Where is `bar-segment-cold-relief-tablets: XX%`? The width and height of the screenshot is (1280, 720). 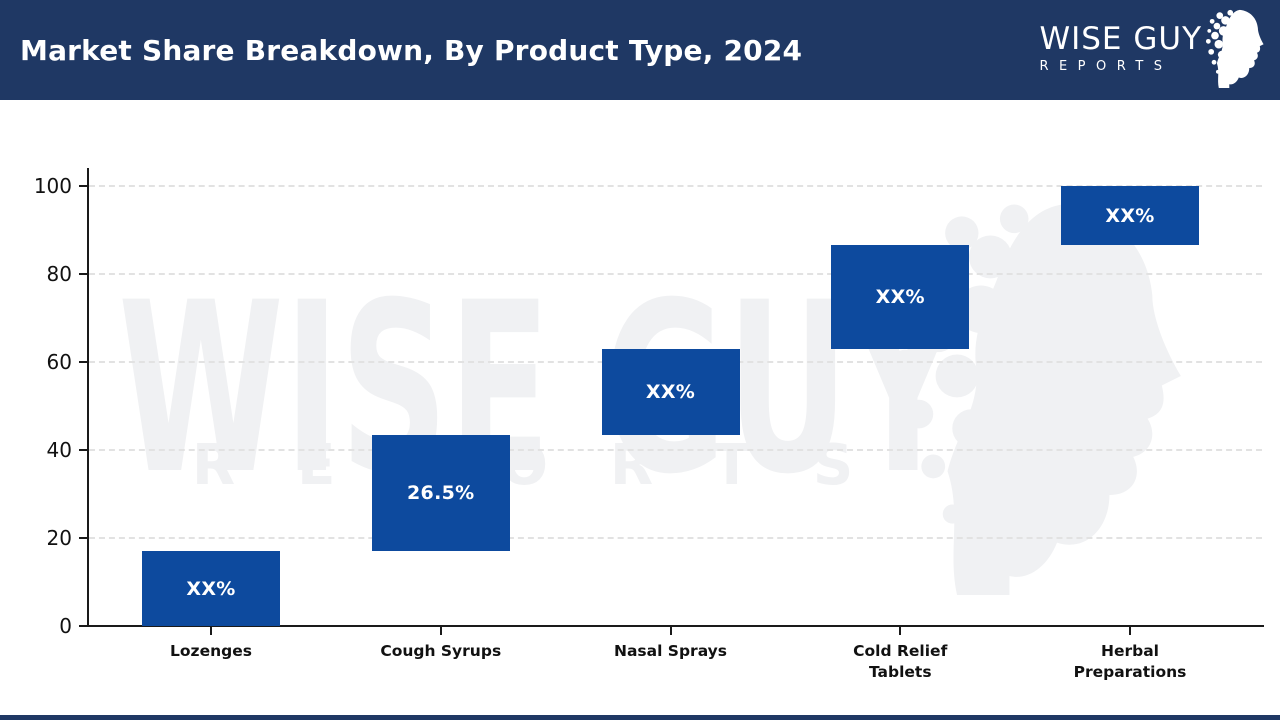
bar-segment-cold-relief-tablets: XX% is located at coordinates (900, 297).